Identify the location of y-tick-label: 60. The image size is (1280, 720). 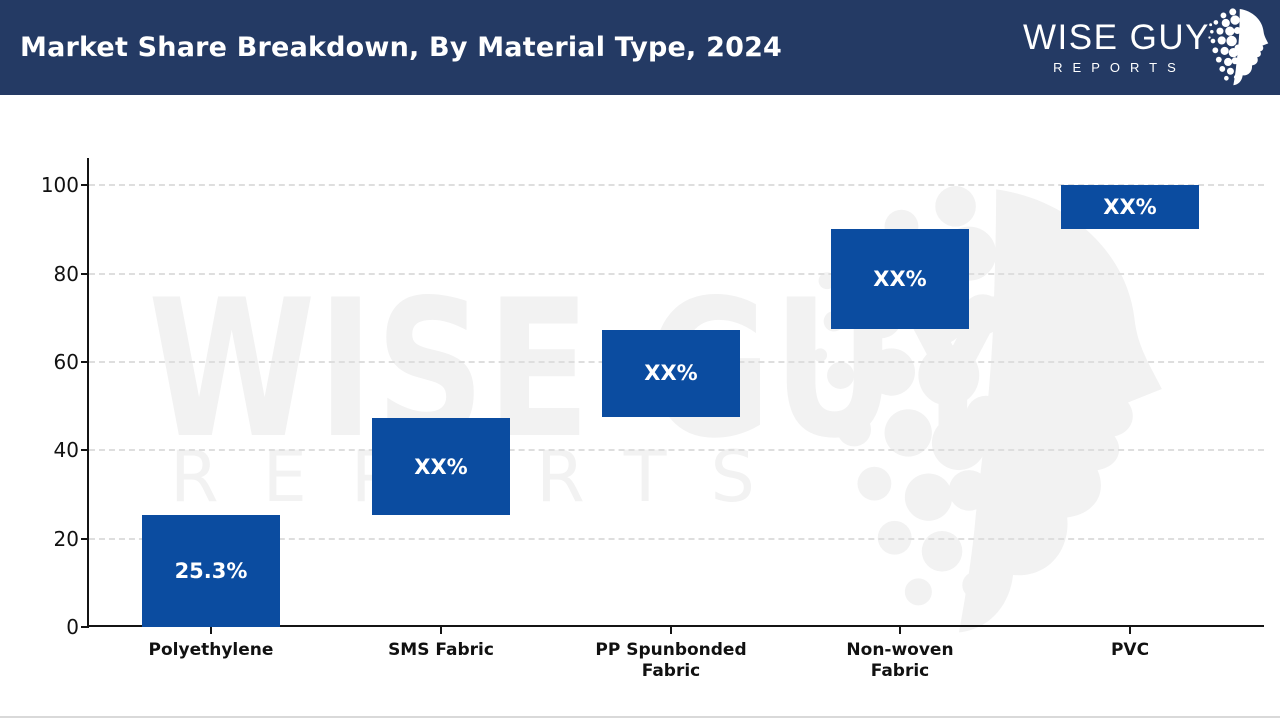
(66, 361).